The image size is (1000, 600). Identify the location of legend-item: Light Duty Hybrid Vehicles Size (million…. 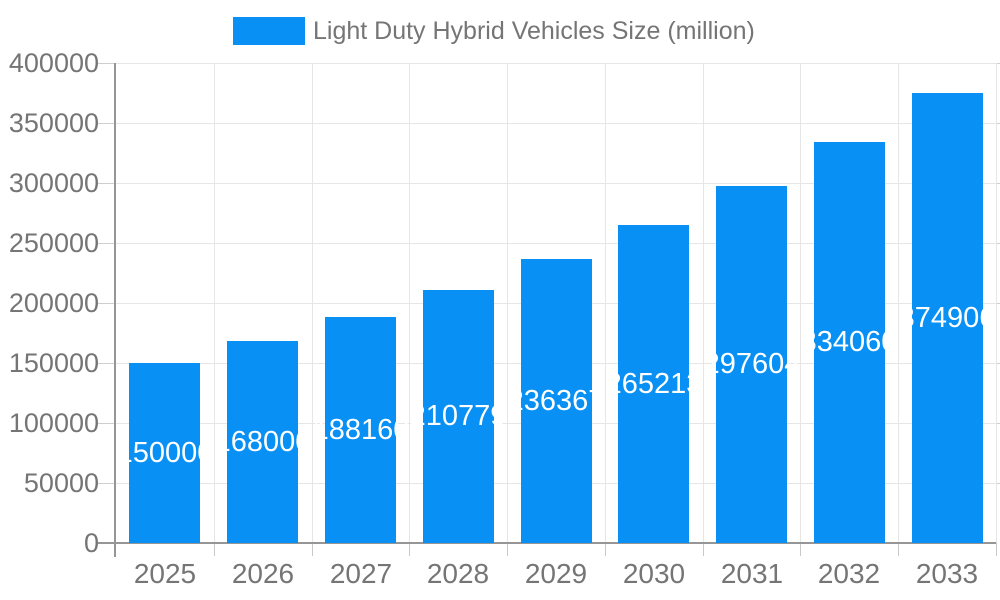
(494, 31).